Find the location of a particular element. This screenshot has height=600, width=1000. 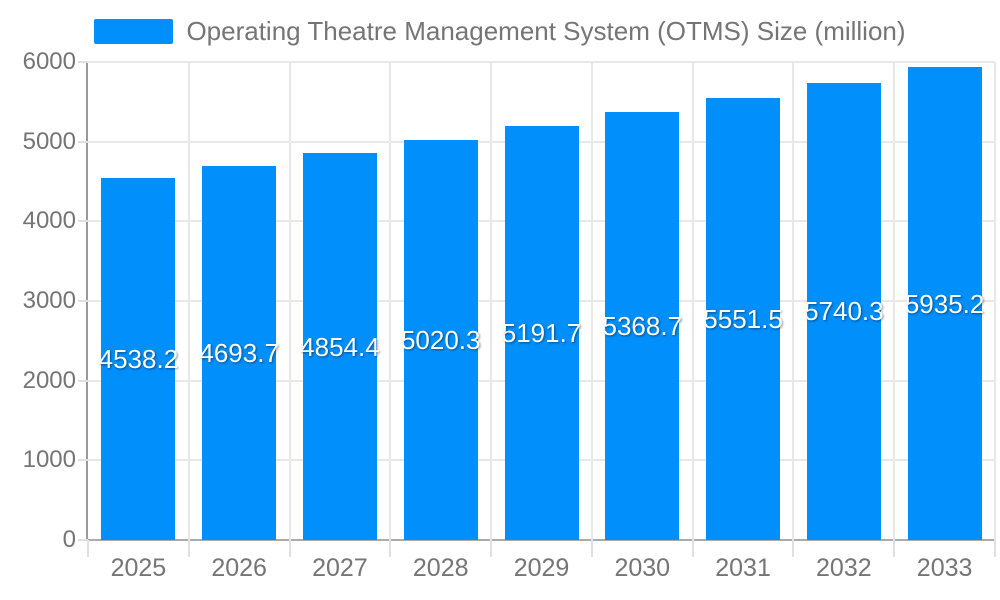

x-axis-tick-label: 2027 is located at coordinates (340, 568).